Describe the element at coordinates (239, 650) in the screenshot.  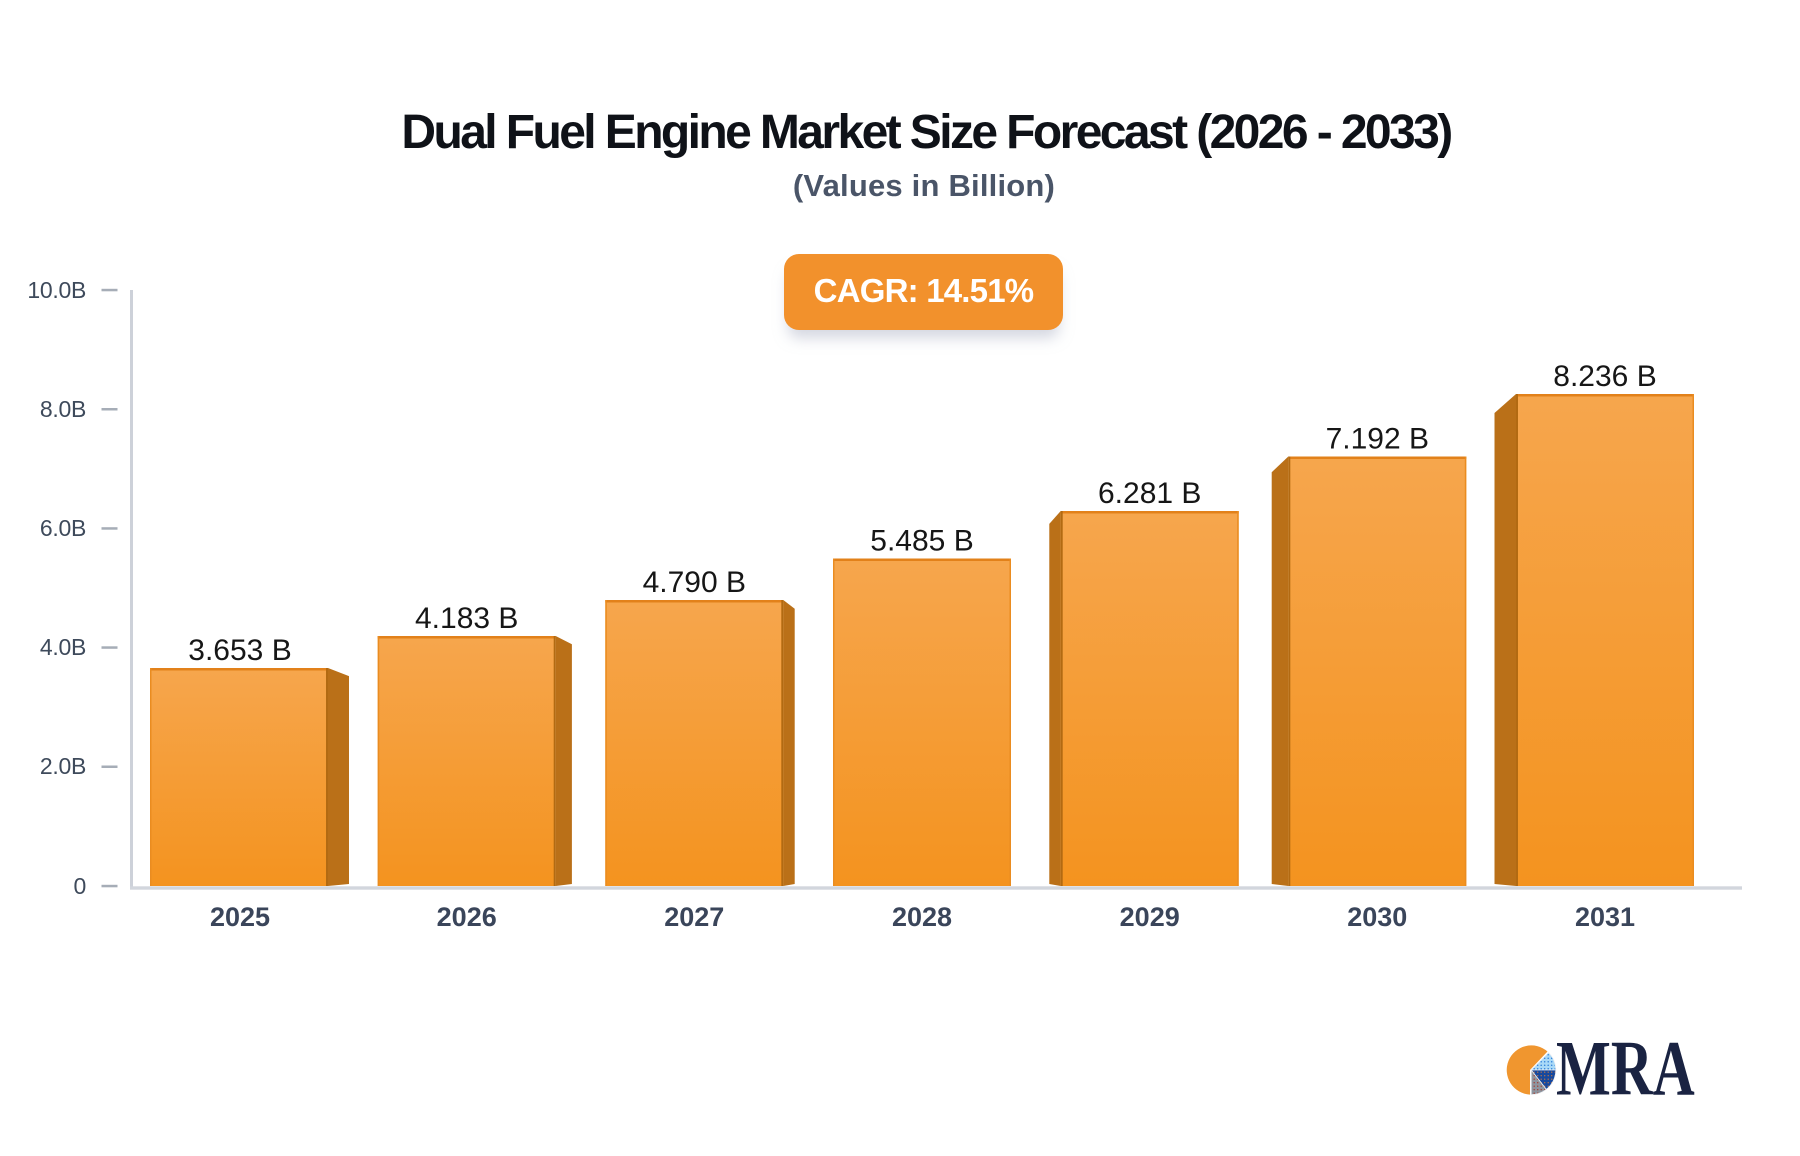
I see `svg-text: 3.653 B` at that location.